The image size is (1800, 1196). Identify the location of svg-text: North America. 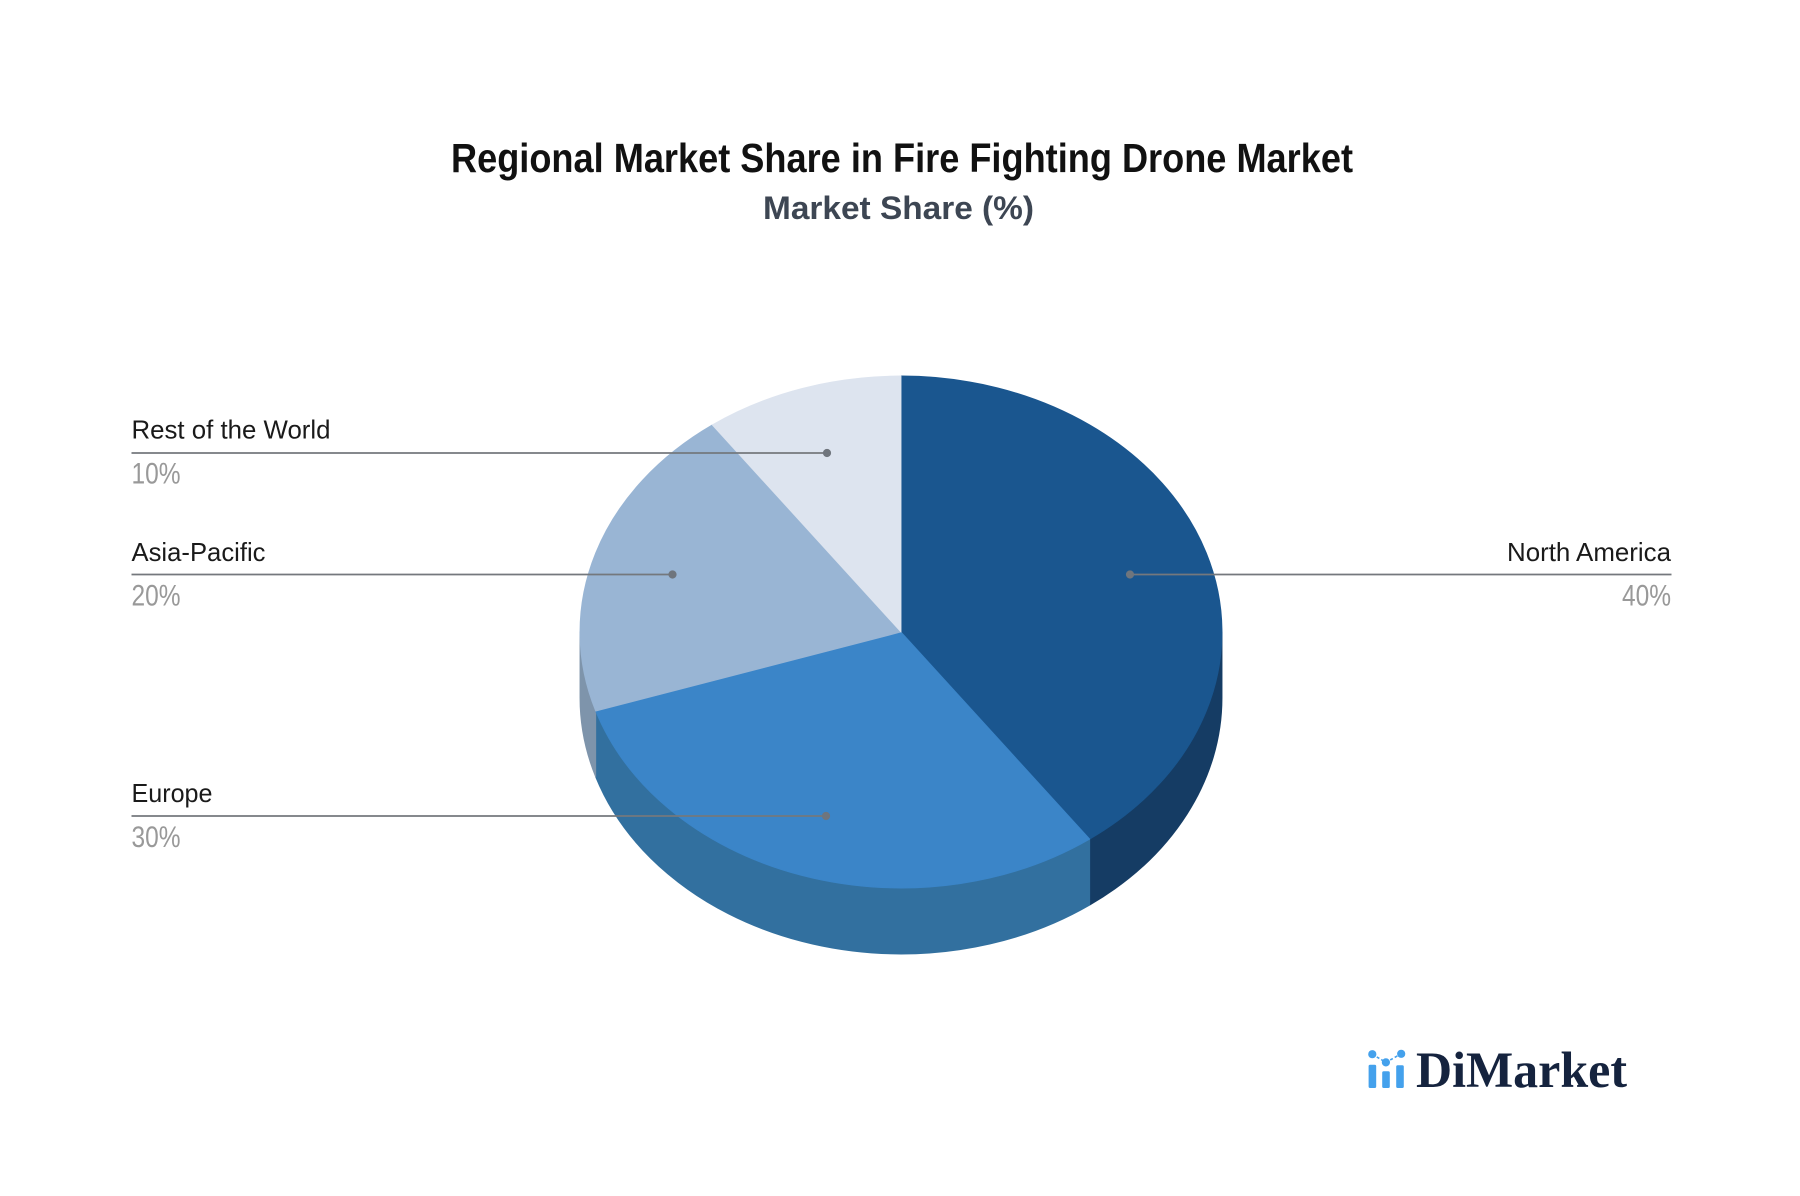
(1589, 552).